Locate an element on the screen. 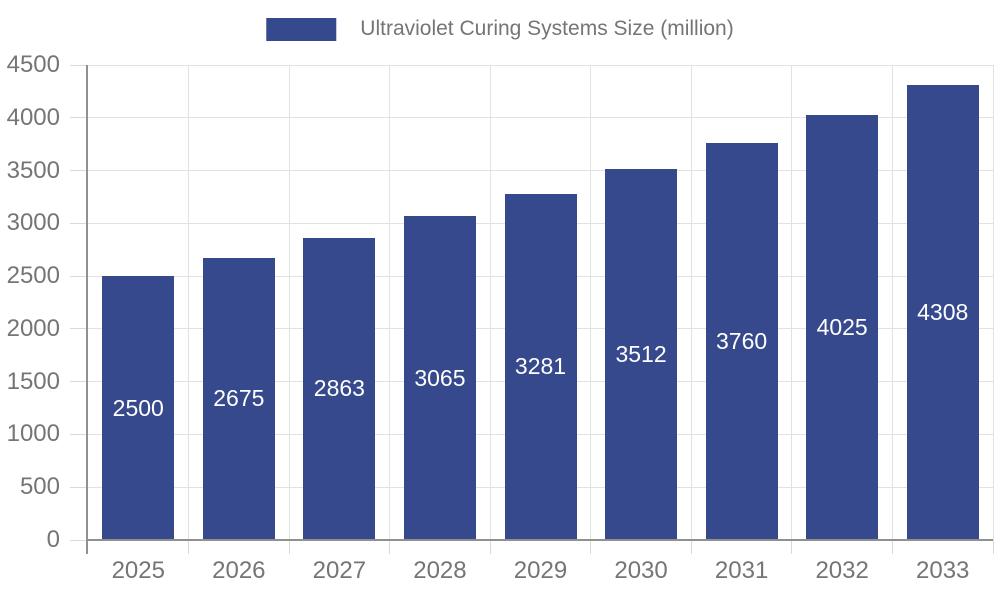  x-axis-tick-label: 2030 is located at coordinates (641, 570).